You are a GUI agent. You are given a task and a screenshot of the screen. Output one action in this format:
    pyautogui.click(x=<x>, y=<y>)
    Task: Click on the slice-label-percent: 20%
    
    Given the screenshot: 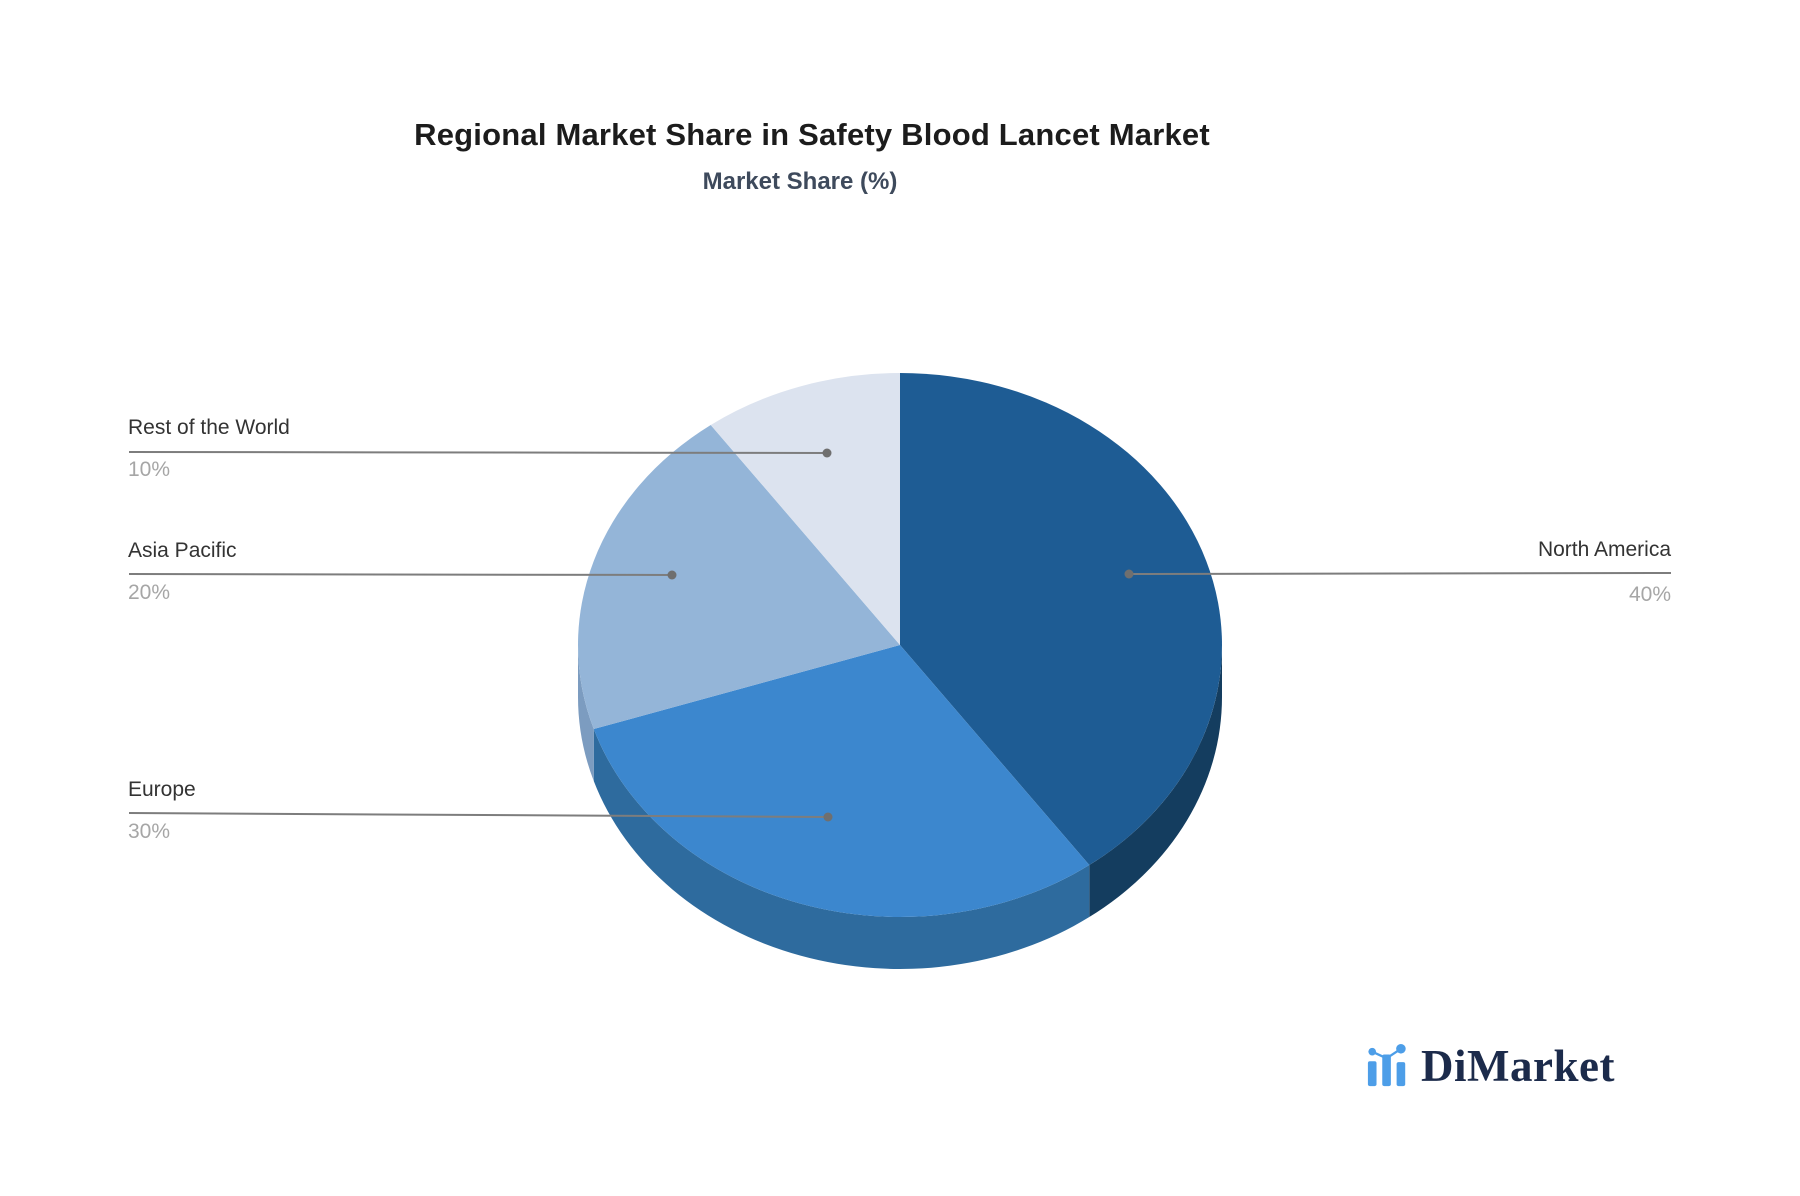 What is the action you would take?
    pyautogui.click(x=149, y=592)
    